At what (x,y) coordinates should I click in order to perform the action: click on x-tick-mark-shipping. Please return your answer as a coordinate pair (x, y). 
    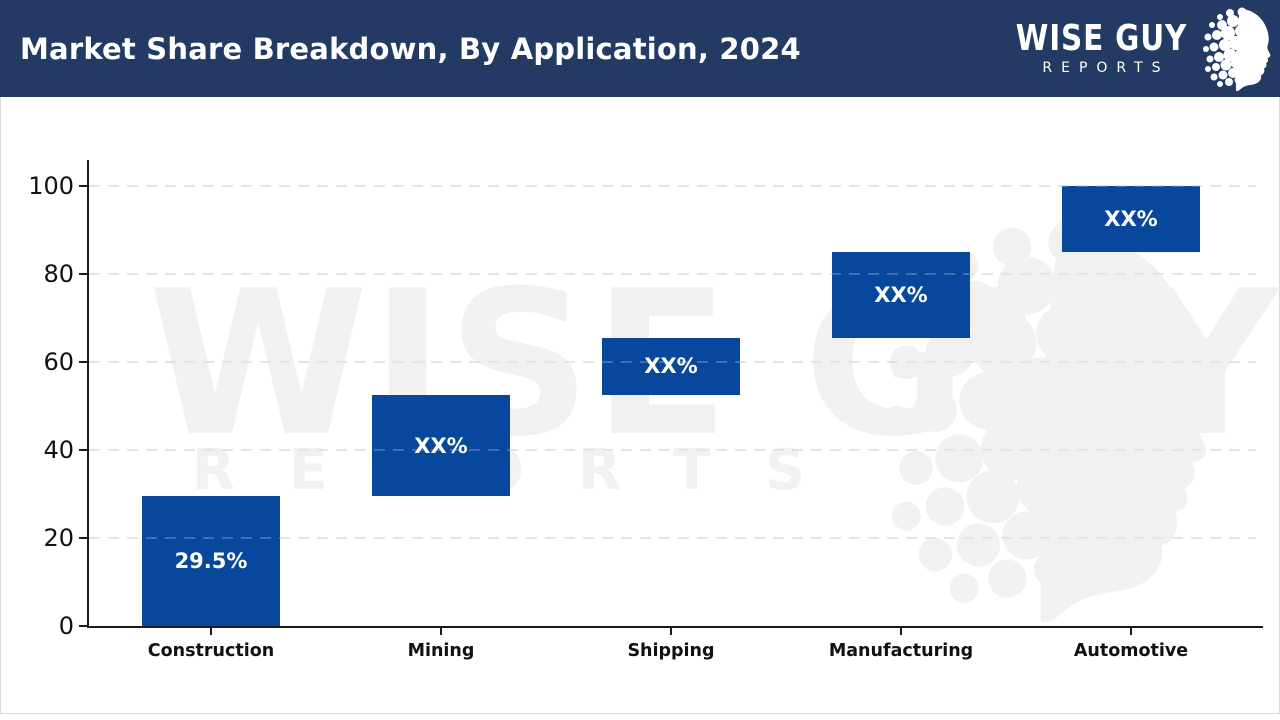
    Looking at the image, I should click on (671, 631).